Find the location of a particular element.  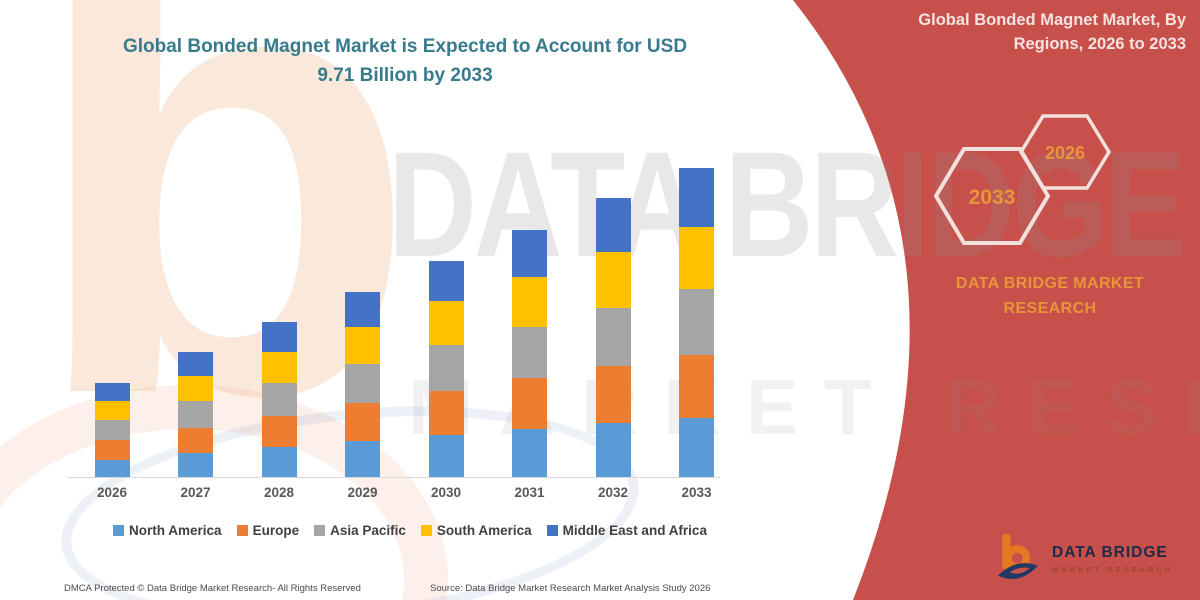

hexagon-badges: 2033 2026 is located at coordinates (1022, 179).